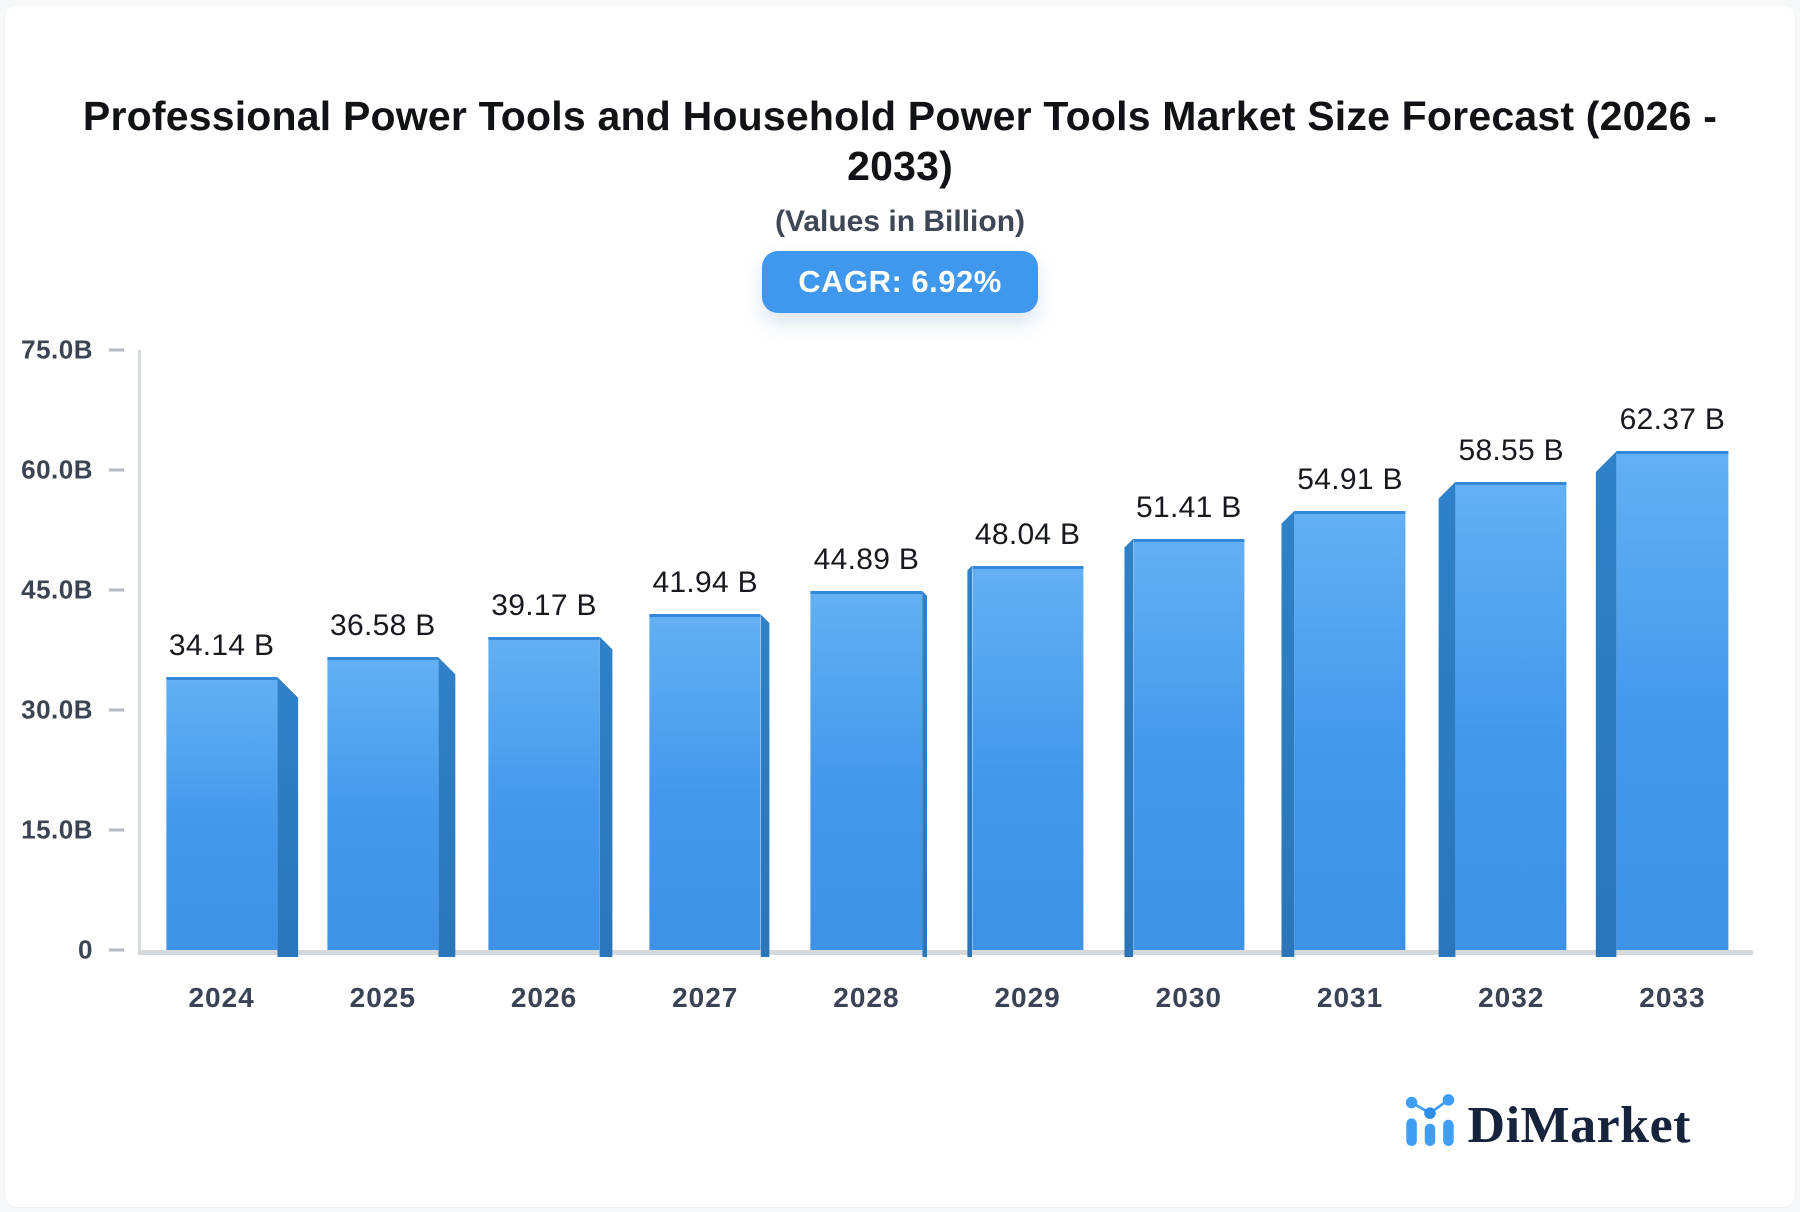 The width and height of the screenshot is (1800, 1212). I want to click on bar-slot-2027: 41.94 B 2027, so click(705, 681).